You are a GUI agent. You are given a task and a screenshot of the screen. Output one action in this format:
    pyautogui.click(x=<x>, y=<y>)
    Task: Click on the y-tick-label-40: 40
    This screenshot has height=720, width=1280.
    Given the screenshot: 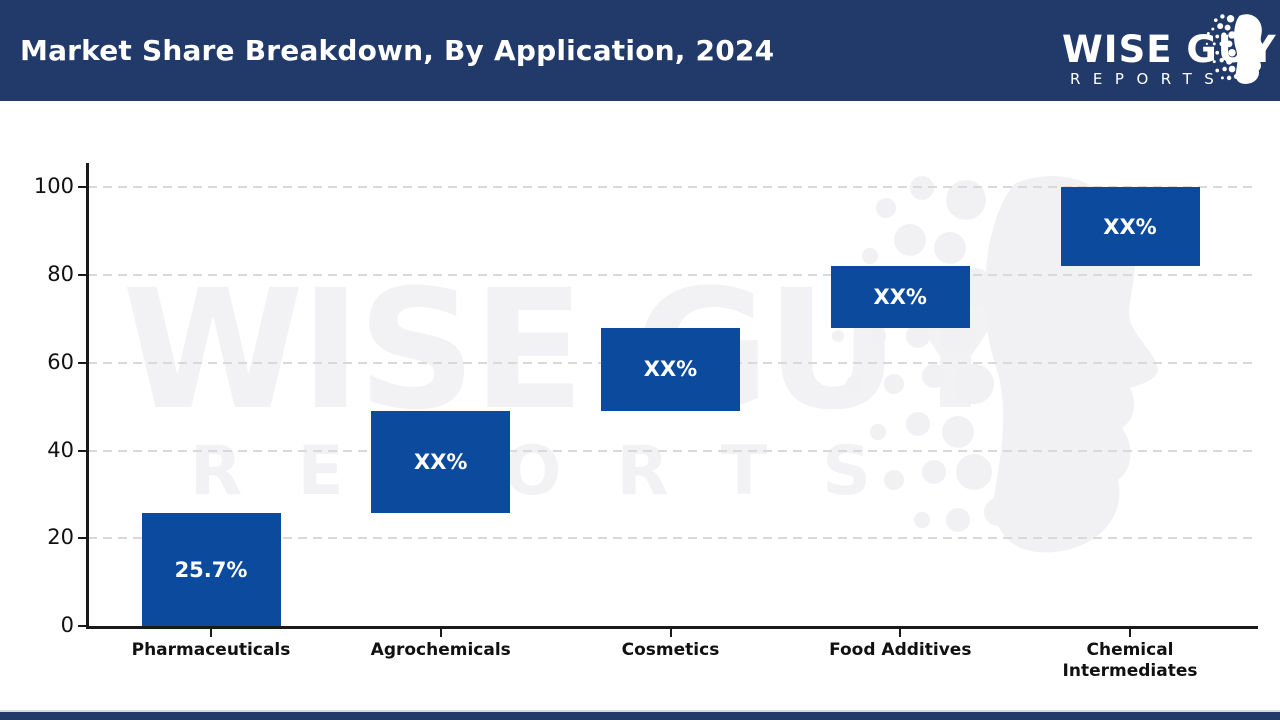 What is the action you would take?
    pyautogui.click(x=60, y=449)
    